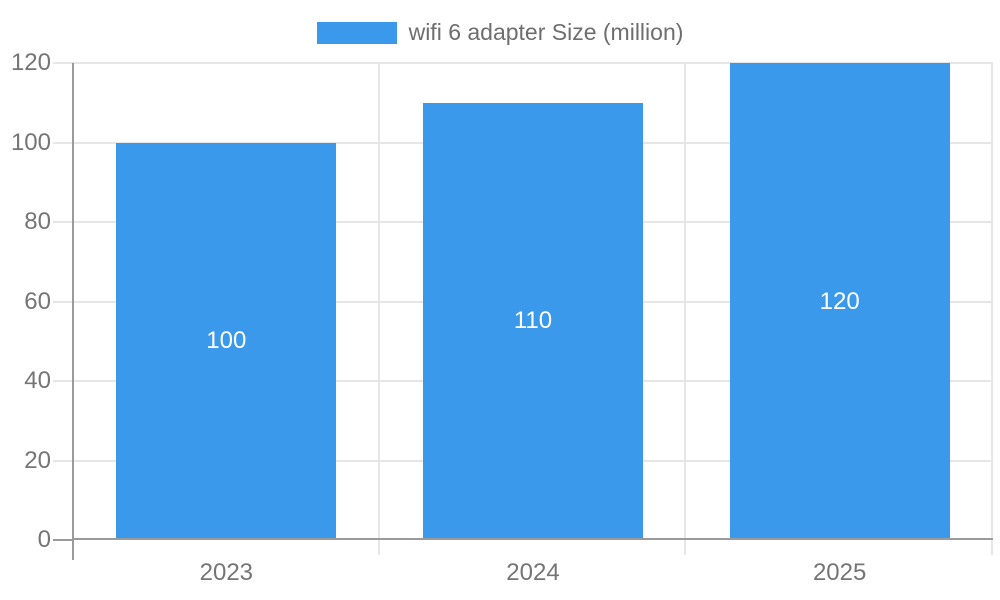 The width and height of the screenshot is (1000, 600). What do you see at coordinates (533, 572) in the screenshot?
I see `x-axis-label-2024: 2024` at bounding box center [533, 572].